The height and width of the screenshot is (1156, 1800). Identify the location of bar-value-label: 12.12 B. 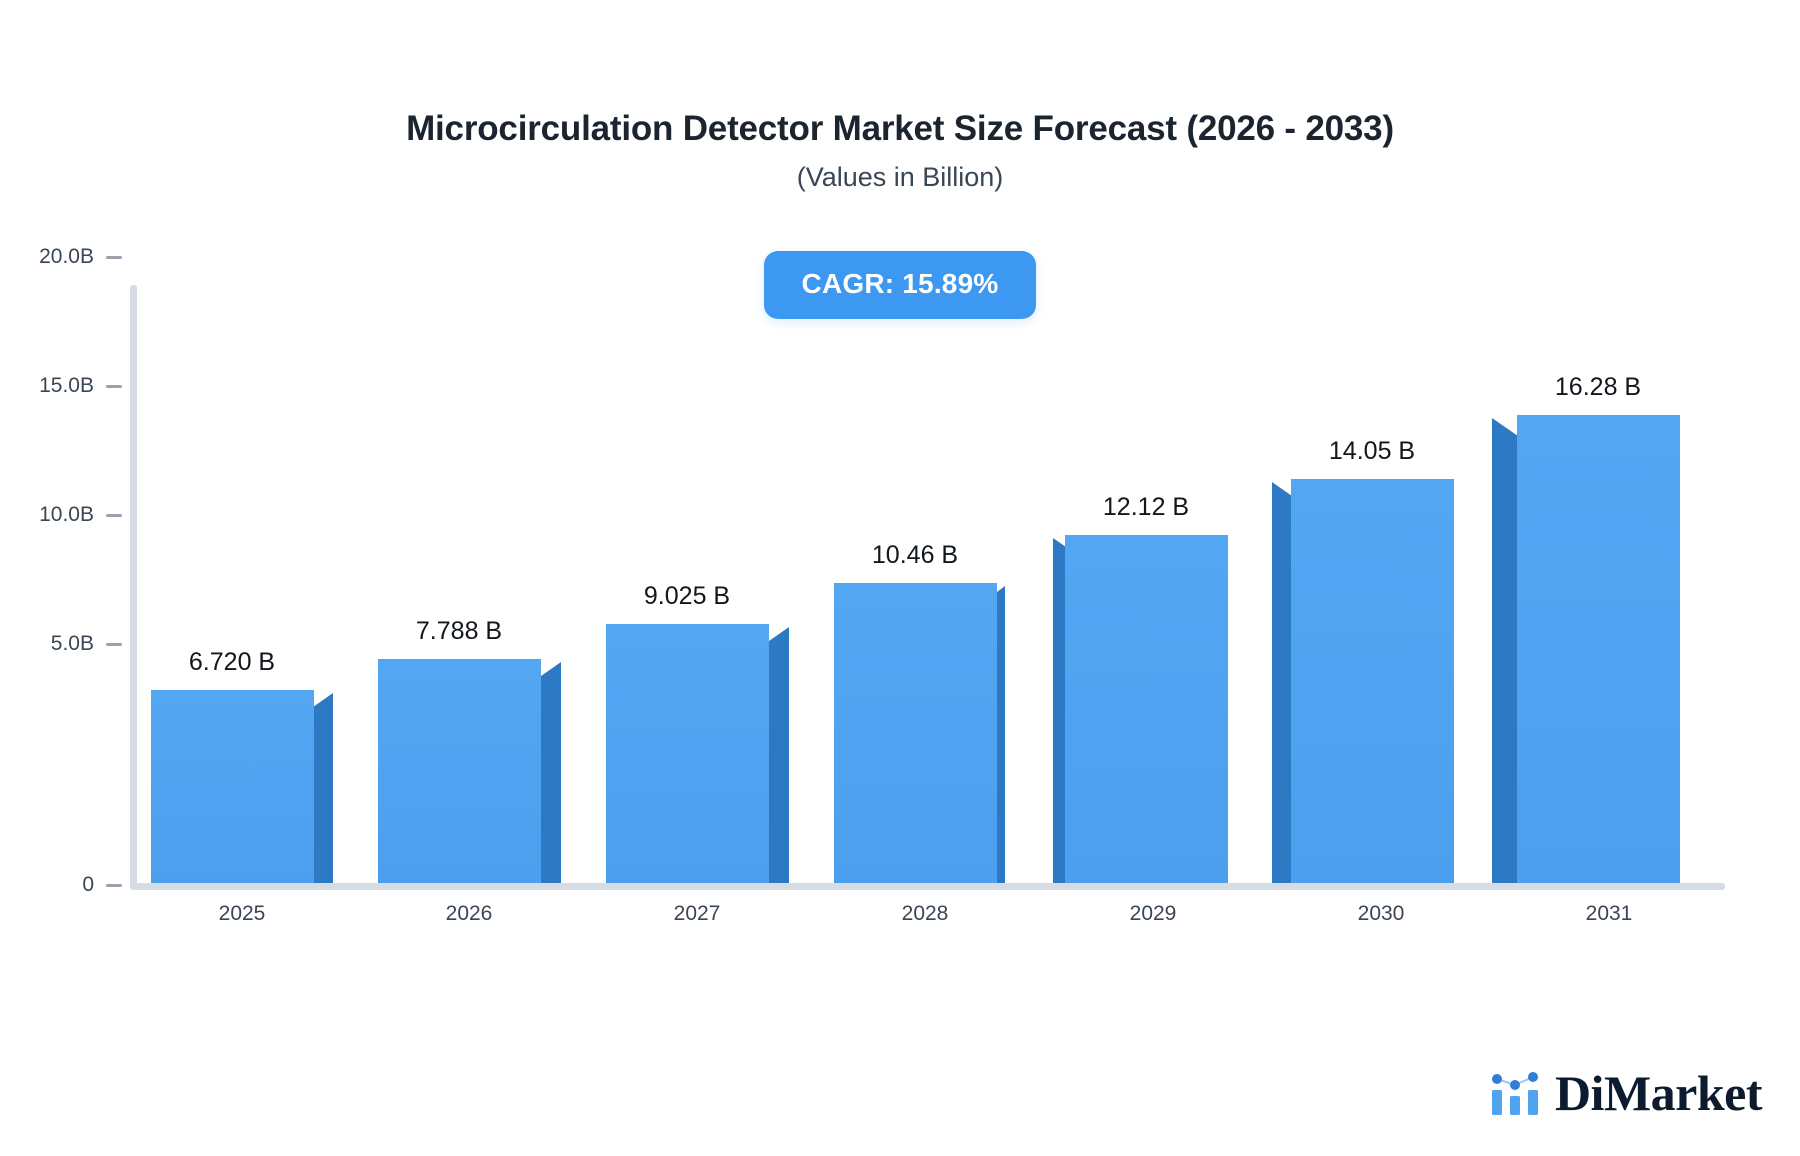
(1146, 507).